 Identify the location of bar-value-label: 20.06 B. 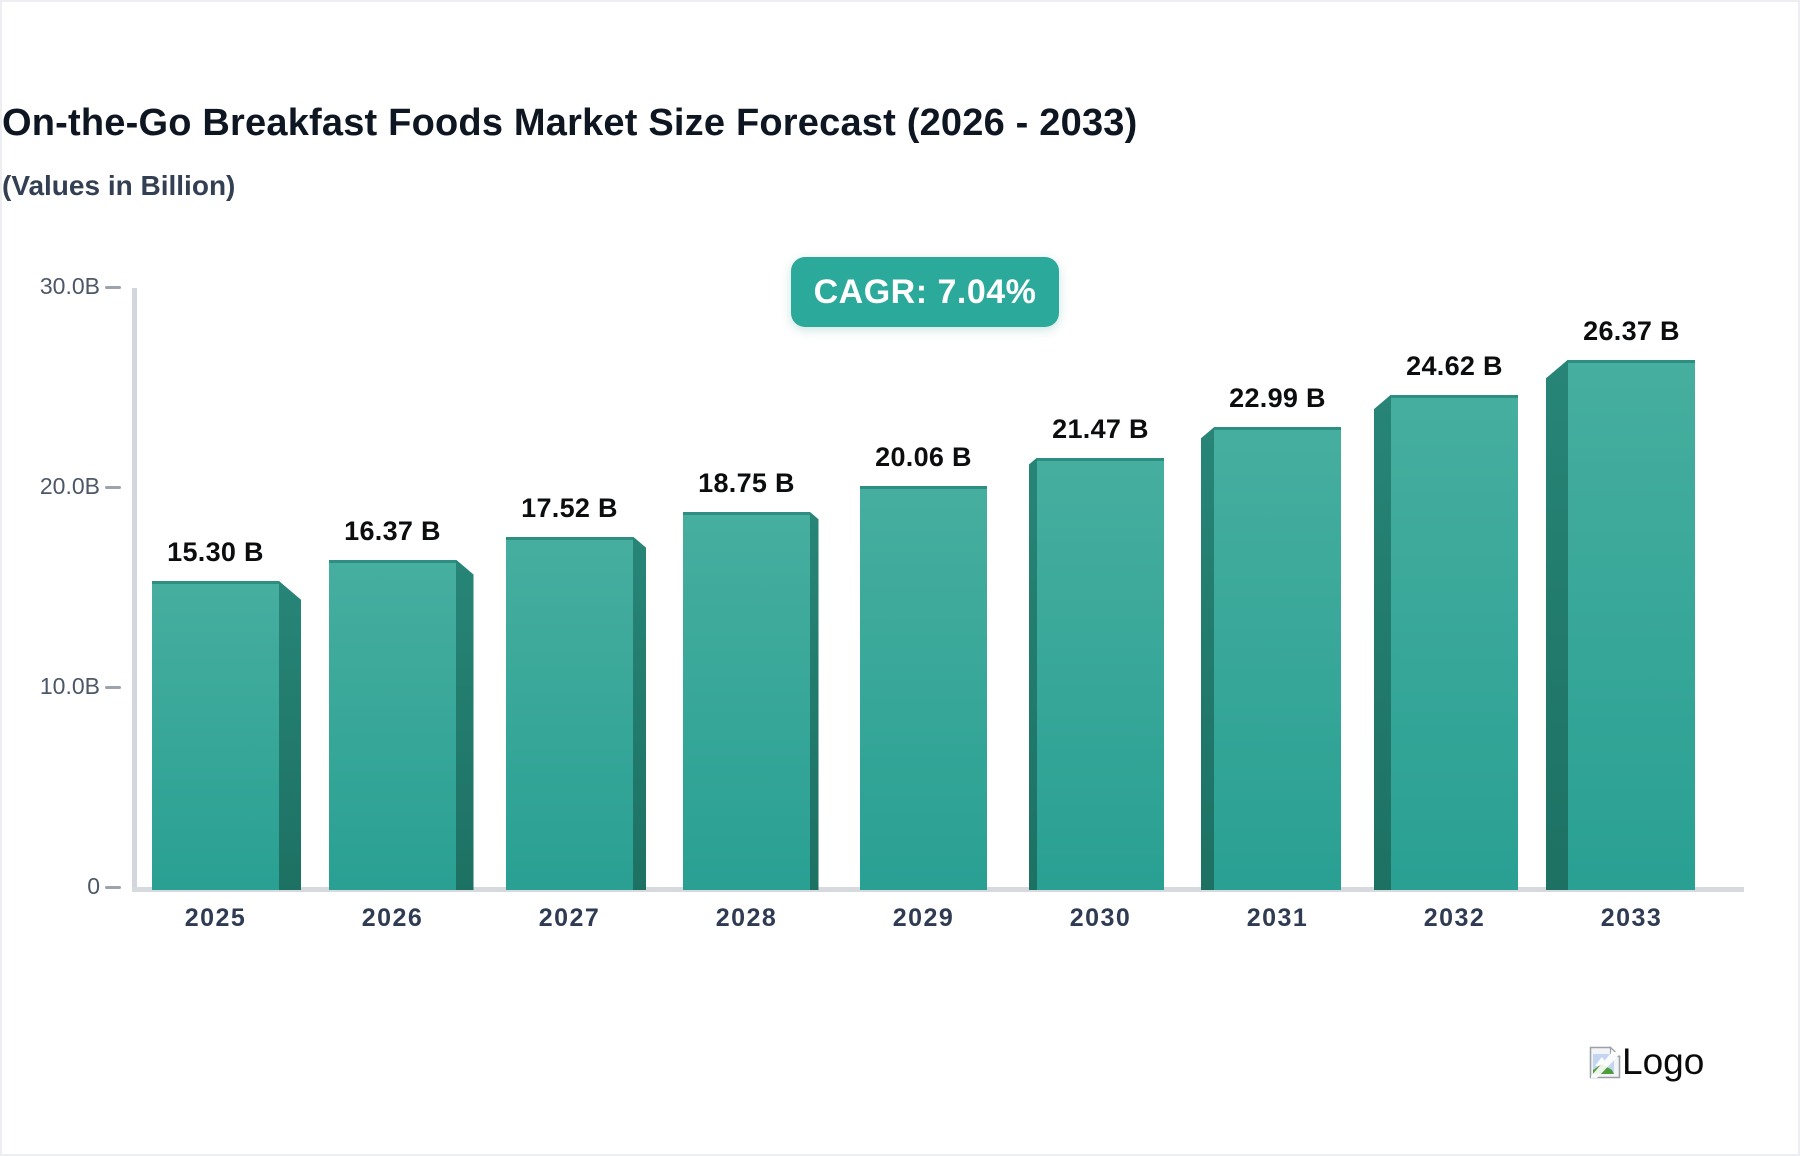
(923, 456).